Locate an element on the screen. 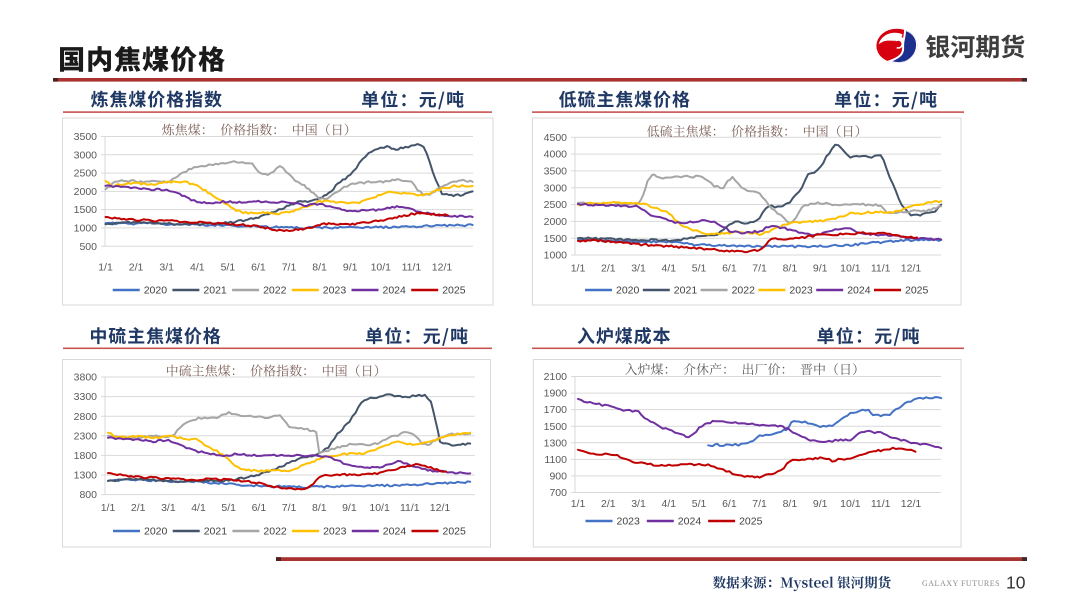 This screenshot has width=1080, height=608. svg-text: 2300 is located at coordinates (86, 436).